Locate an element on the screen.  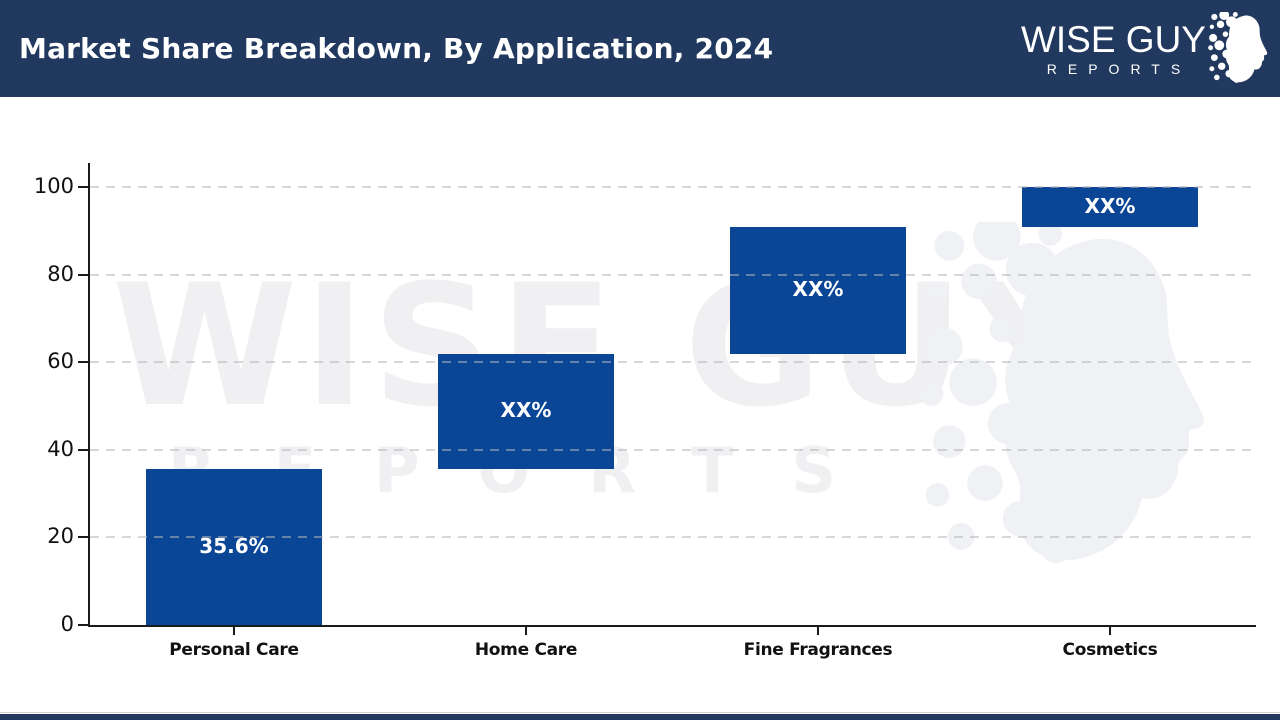
y-axis-line is located at coordinates (89, 395).